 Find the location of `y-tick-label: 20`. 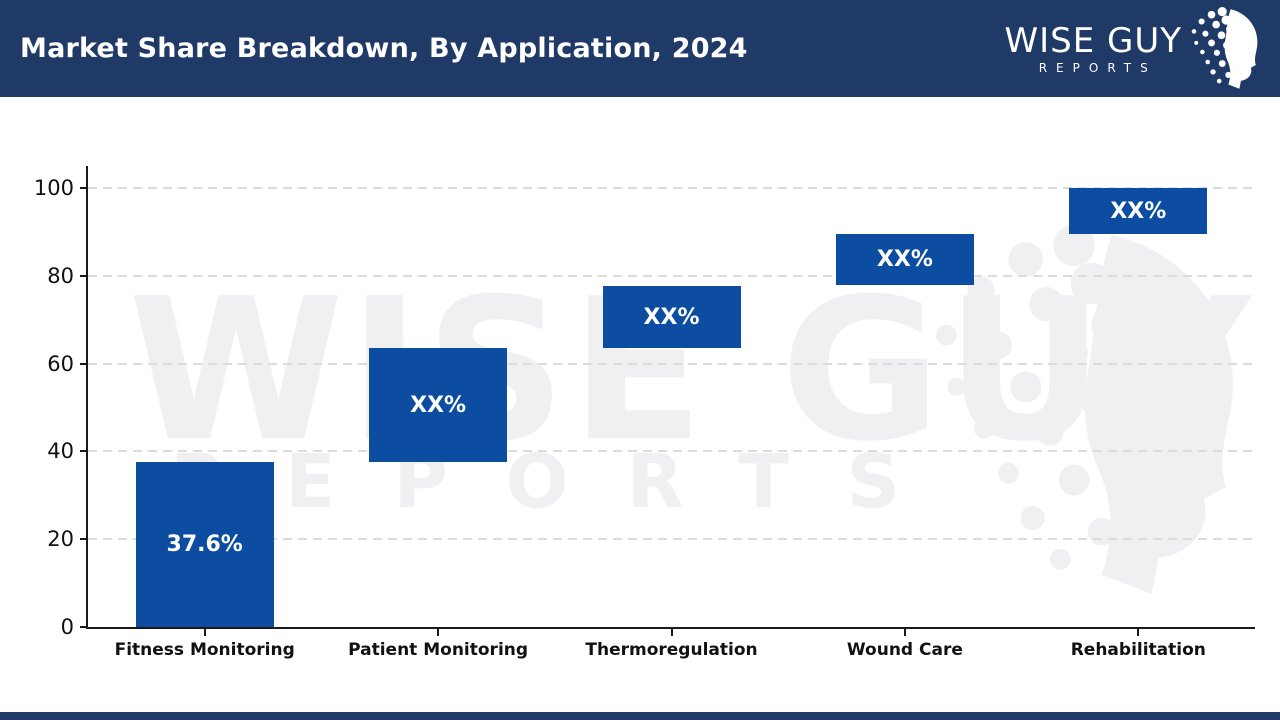

y-tick-label: 20 is located at coordinates (60, 539).